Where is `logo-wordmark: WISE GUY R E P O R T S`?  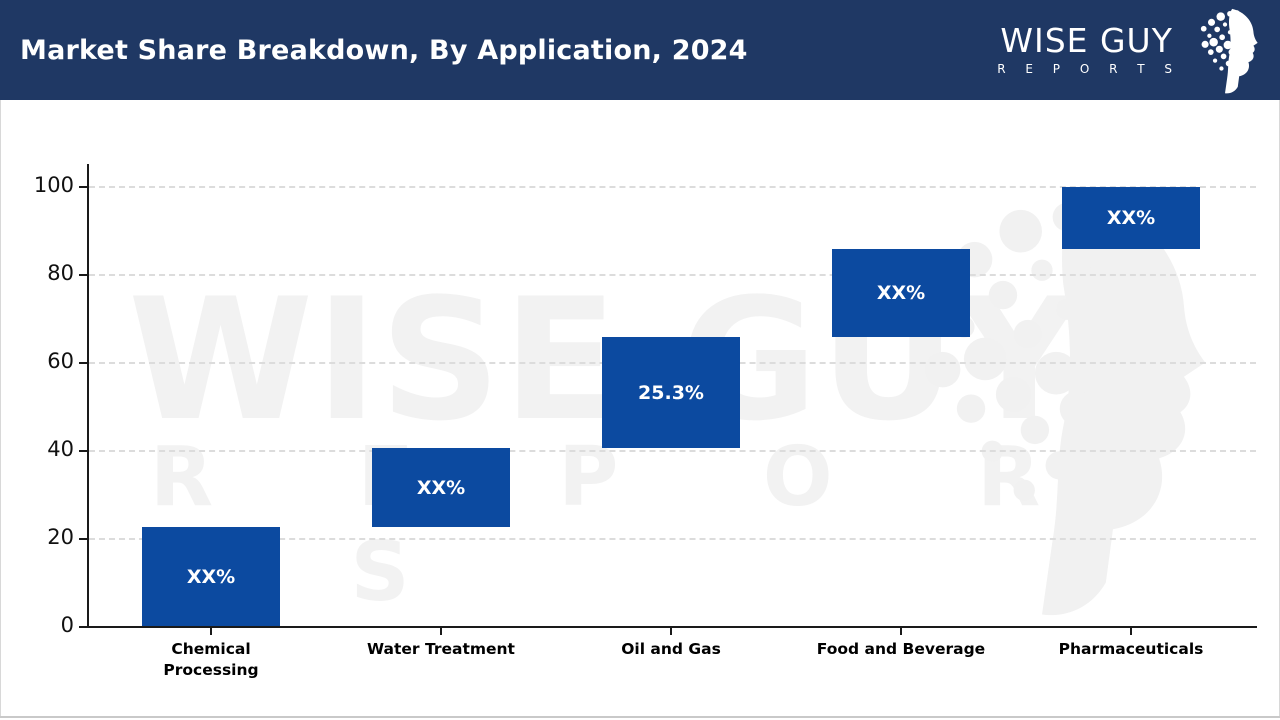
logo-wordmark: WISE GUY R E P O R T S is located at coordinates (1086, 50).